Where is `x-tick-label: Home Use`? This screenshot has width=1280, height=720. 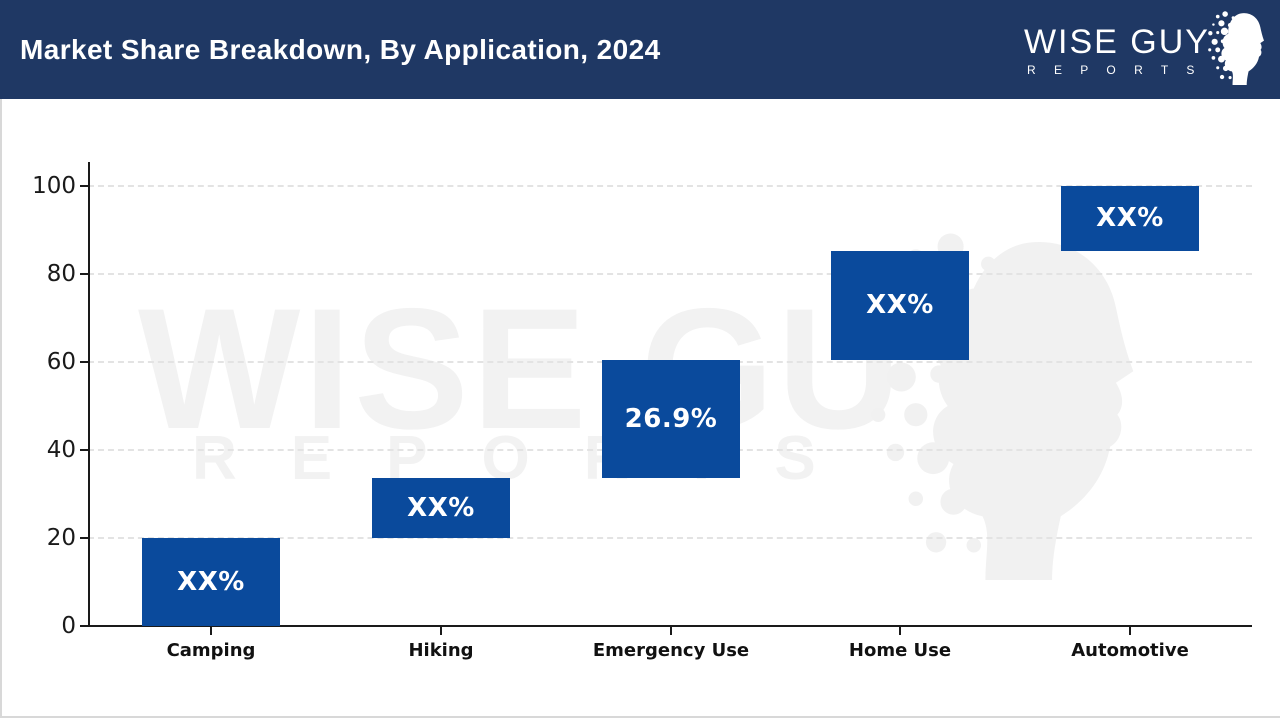 x-tick-label: Home Use is located at coordinates (900, 650).